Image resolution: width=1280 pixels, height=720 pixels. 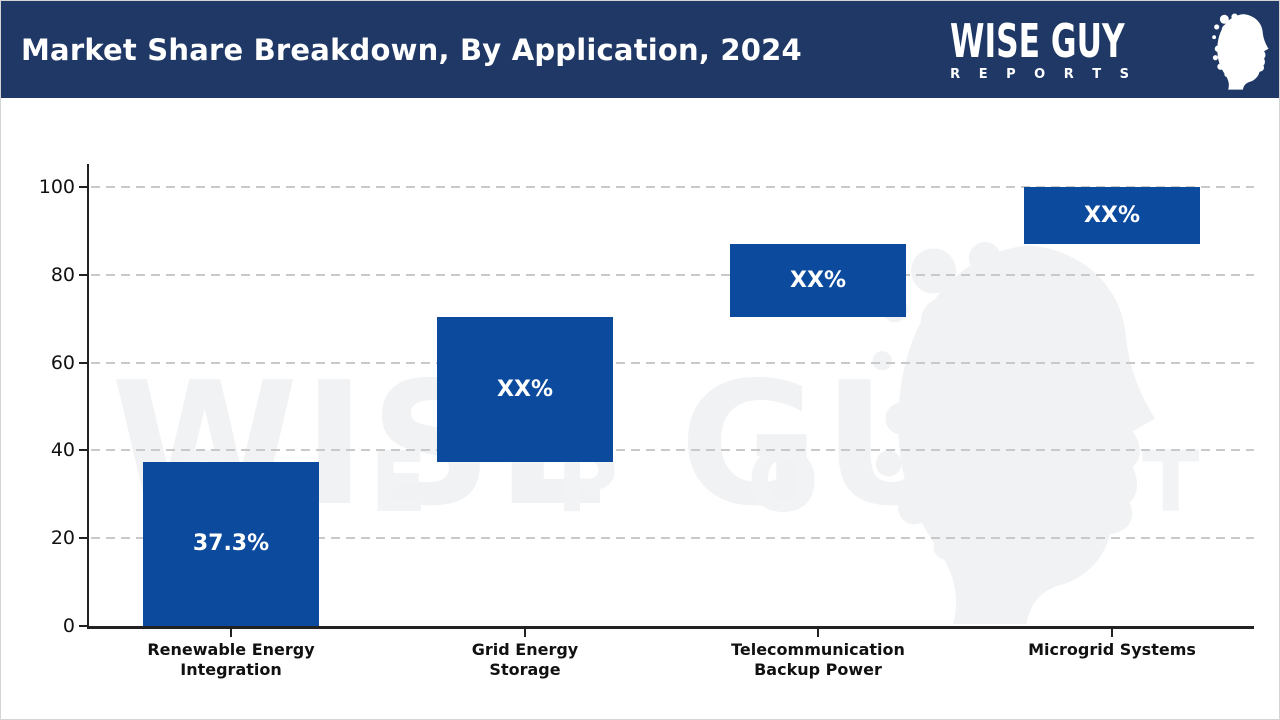 What do you see at coordinates (231, 659) in the screenshot?
I see `x-category-label: Renewable Energy Integration` at bounding box center [231, 659].